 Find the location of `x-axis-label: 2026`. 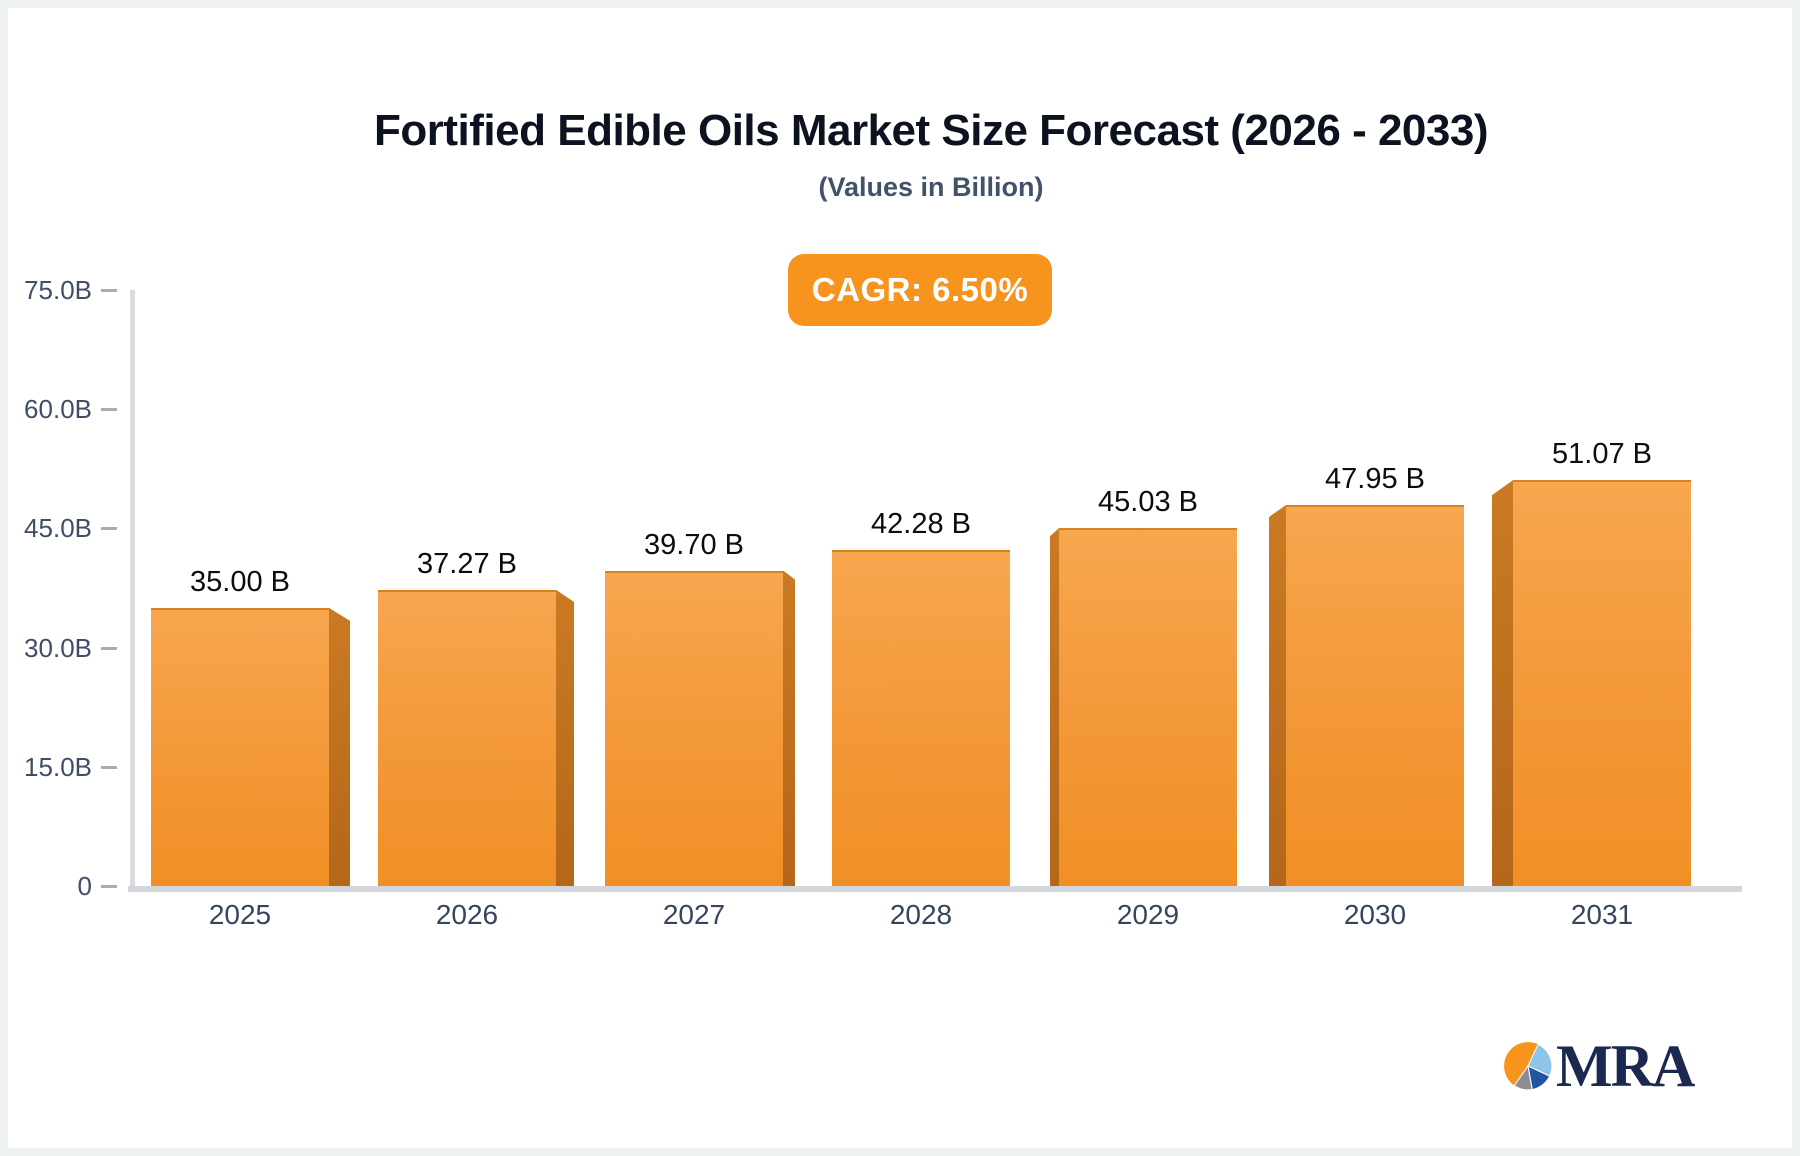

x-axis-label: 2026 is located at coordinates (467, 914).